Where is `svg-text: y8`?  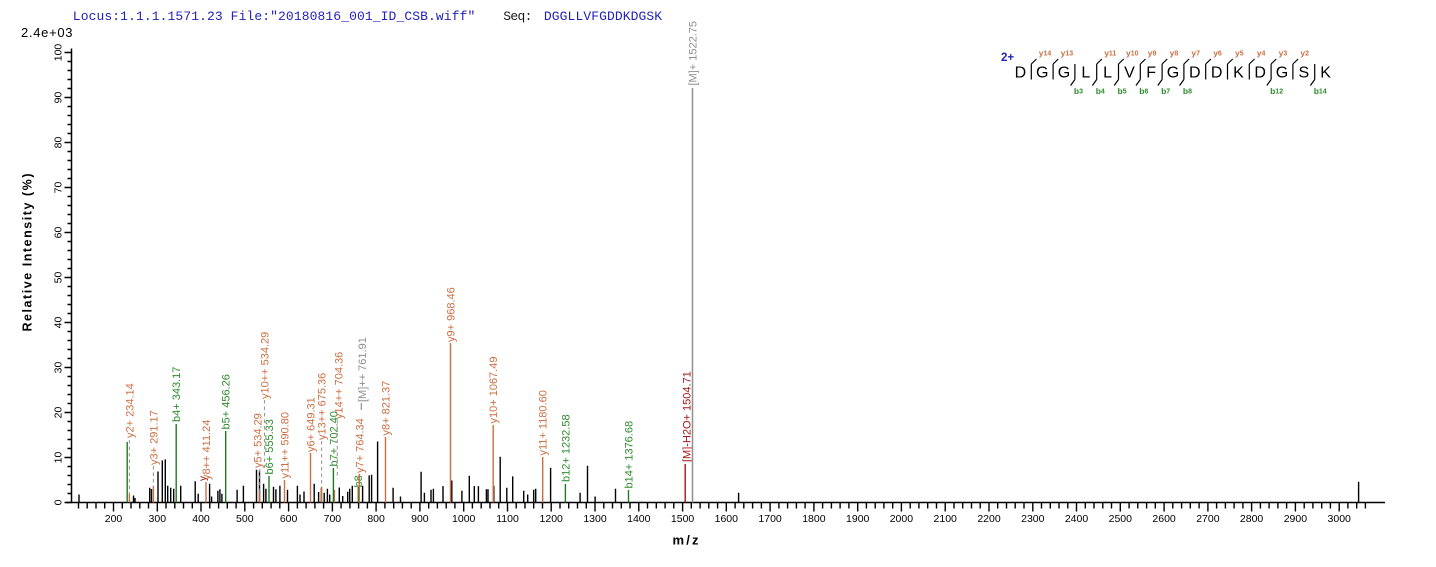
svg-text: y8 is located at coordinates (1174, 53).